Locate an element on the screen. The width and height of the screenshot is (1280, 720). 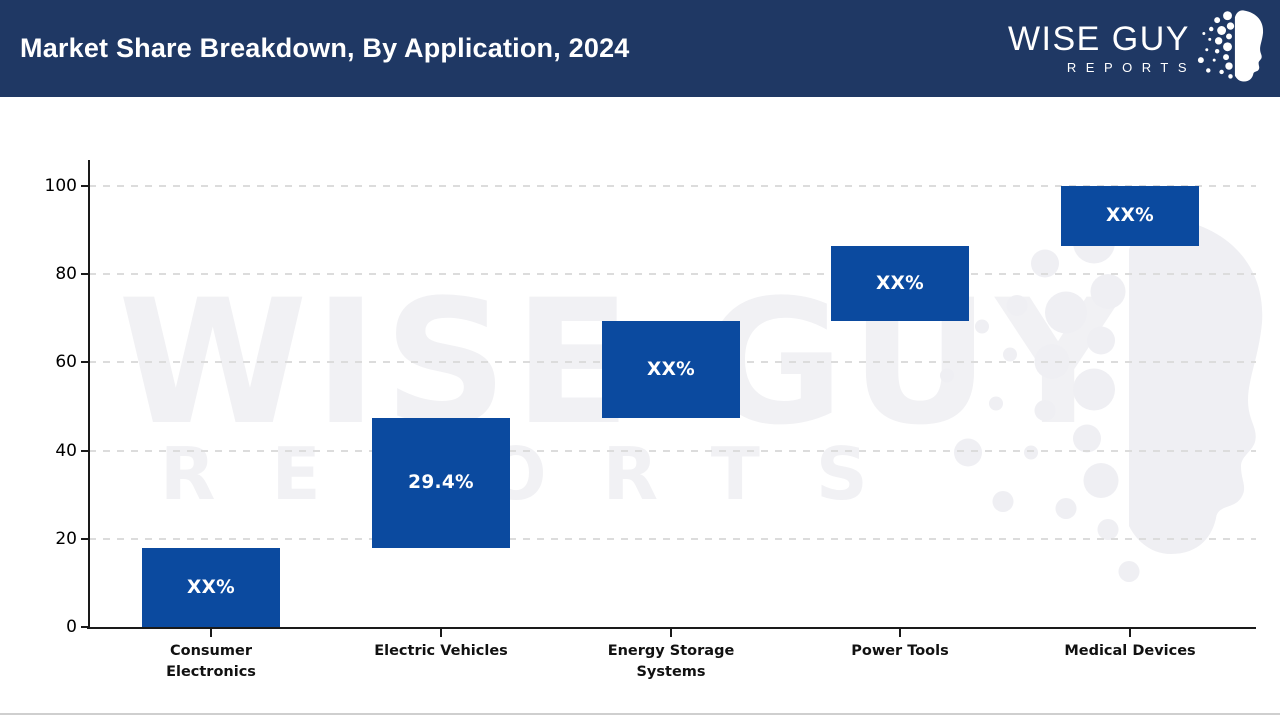
x-axis-label-0: Consumer Electronics is located at coordinates (211, 662).